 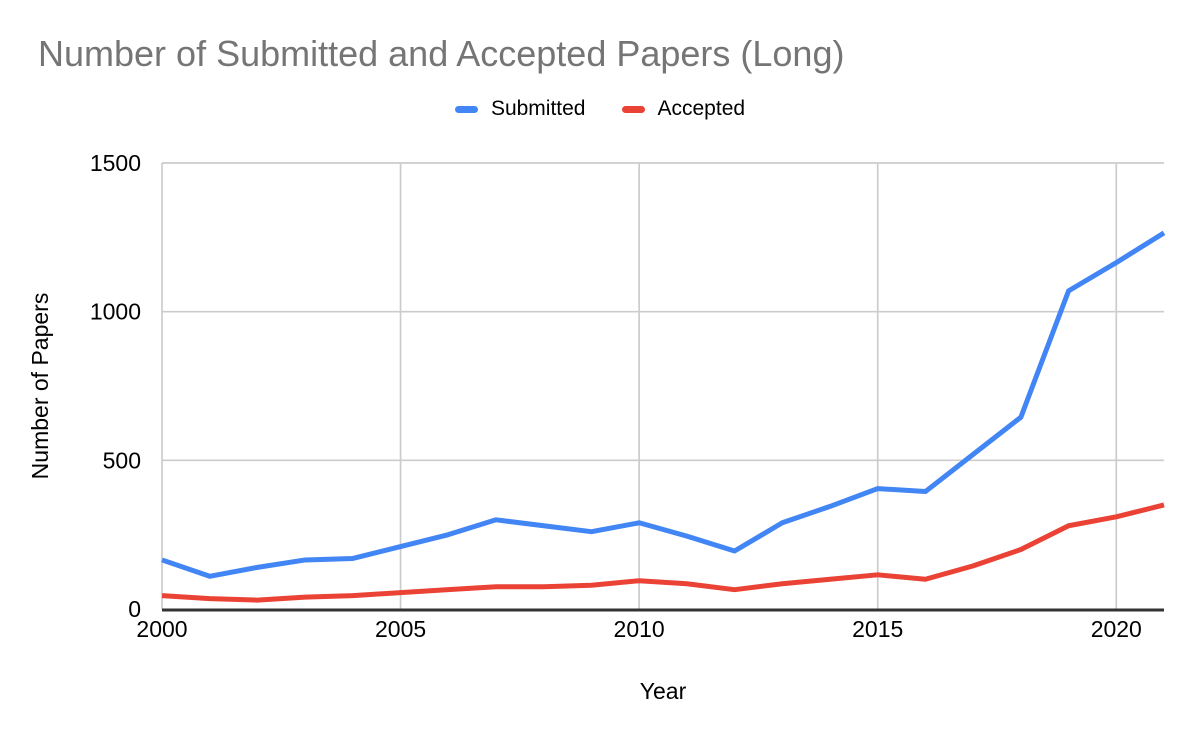 What do you see at coordinates (538, 108) in the screenshot?
I see `legend-label-submitted: Submitted` at bounding box center [538, 108].